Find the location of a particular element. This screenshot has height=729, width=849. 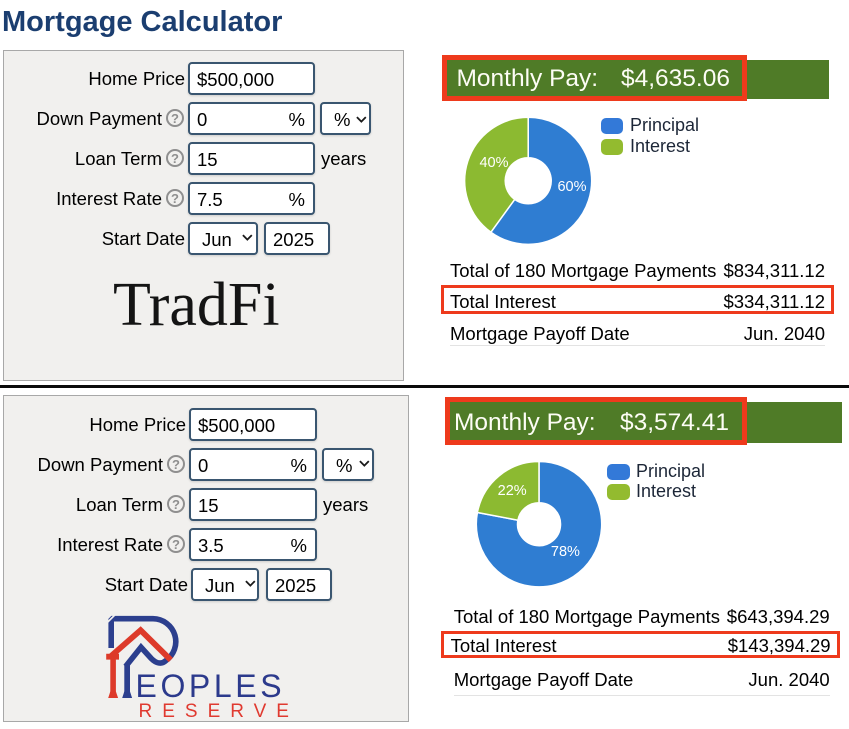

svg-text: 40% is located at coordinates (493, 163).